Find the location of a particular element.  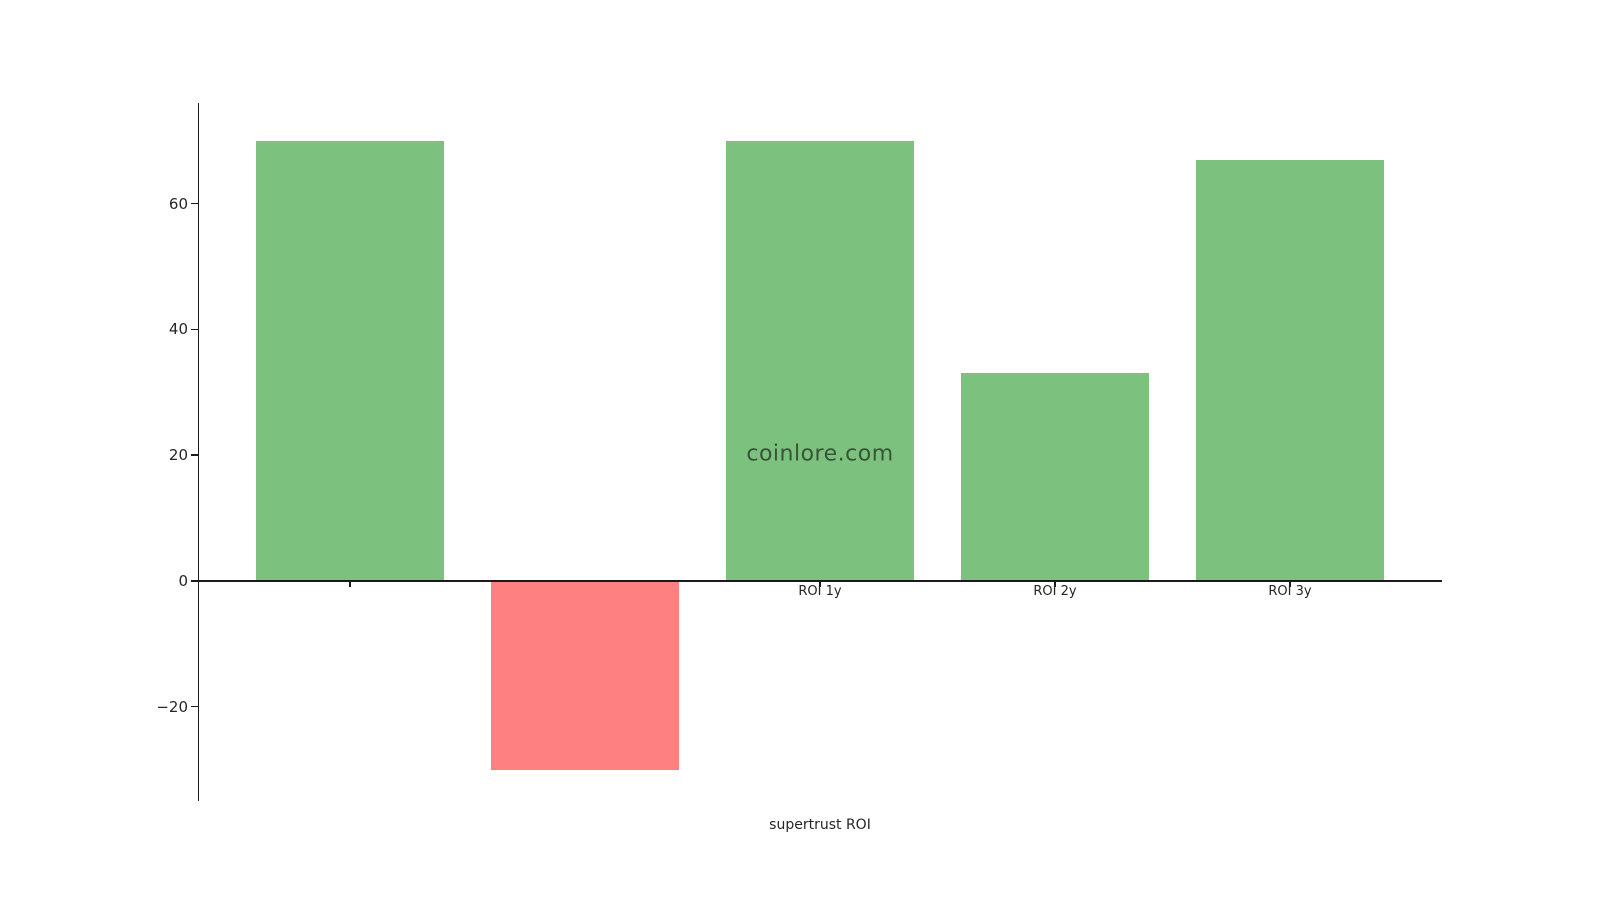

x-tick-label: ROI 2y is located at coordinates (1055, 591).